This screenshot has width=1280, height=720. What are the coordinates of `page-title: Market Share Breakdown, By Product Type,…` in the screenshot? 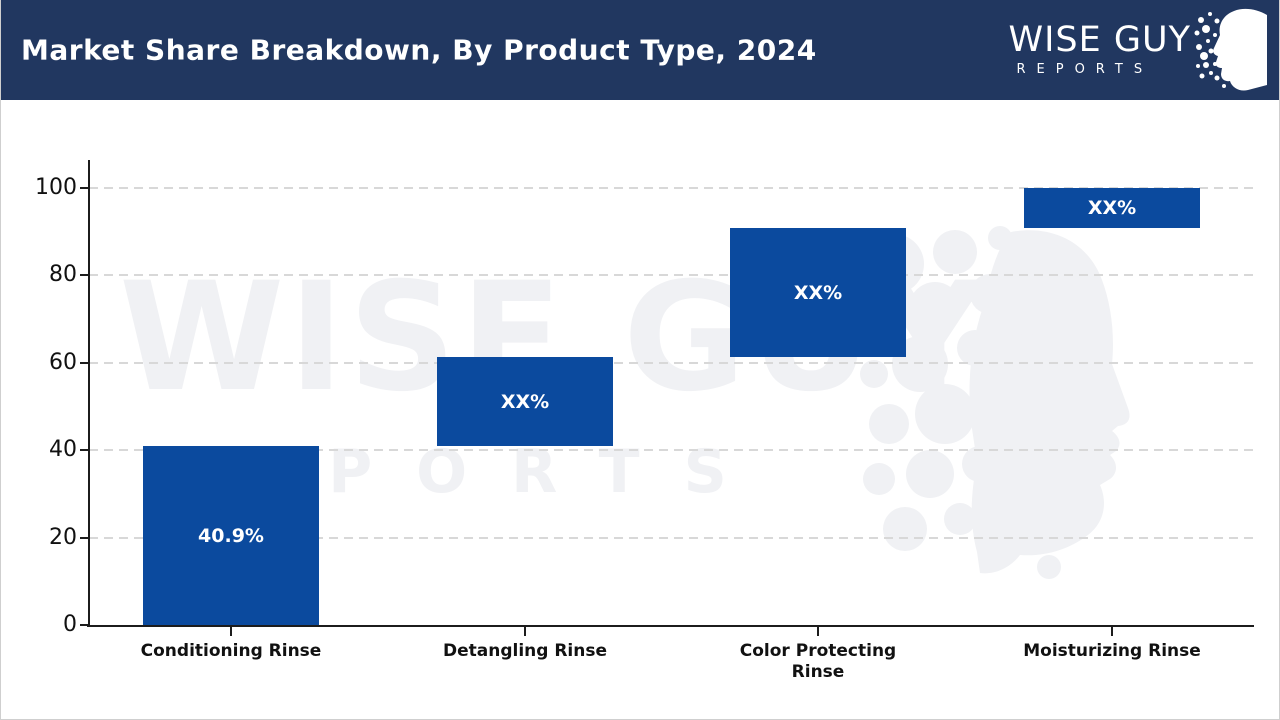 It's located at (419, 50).